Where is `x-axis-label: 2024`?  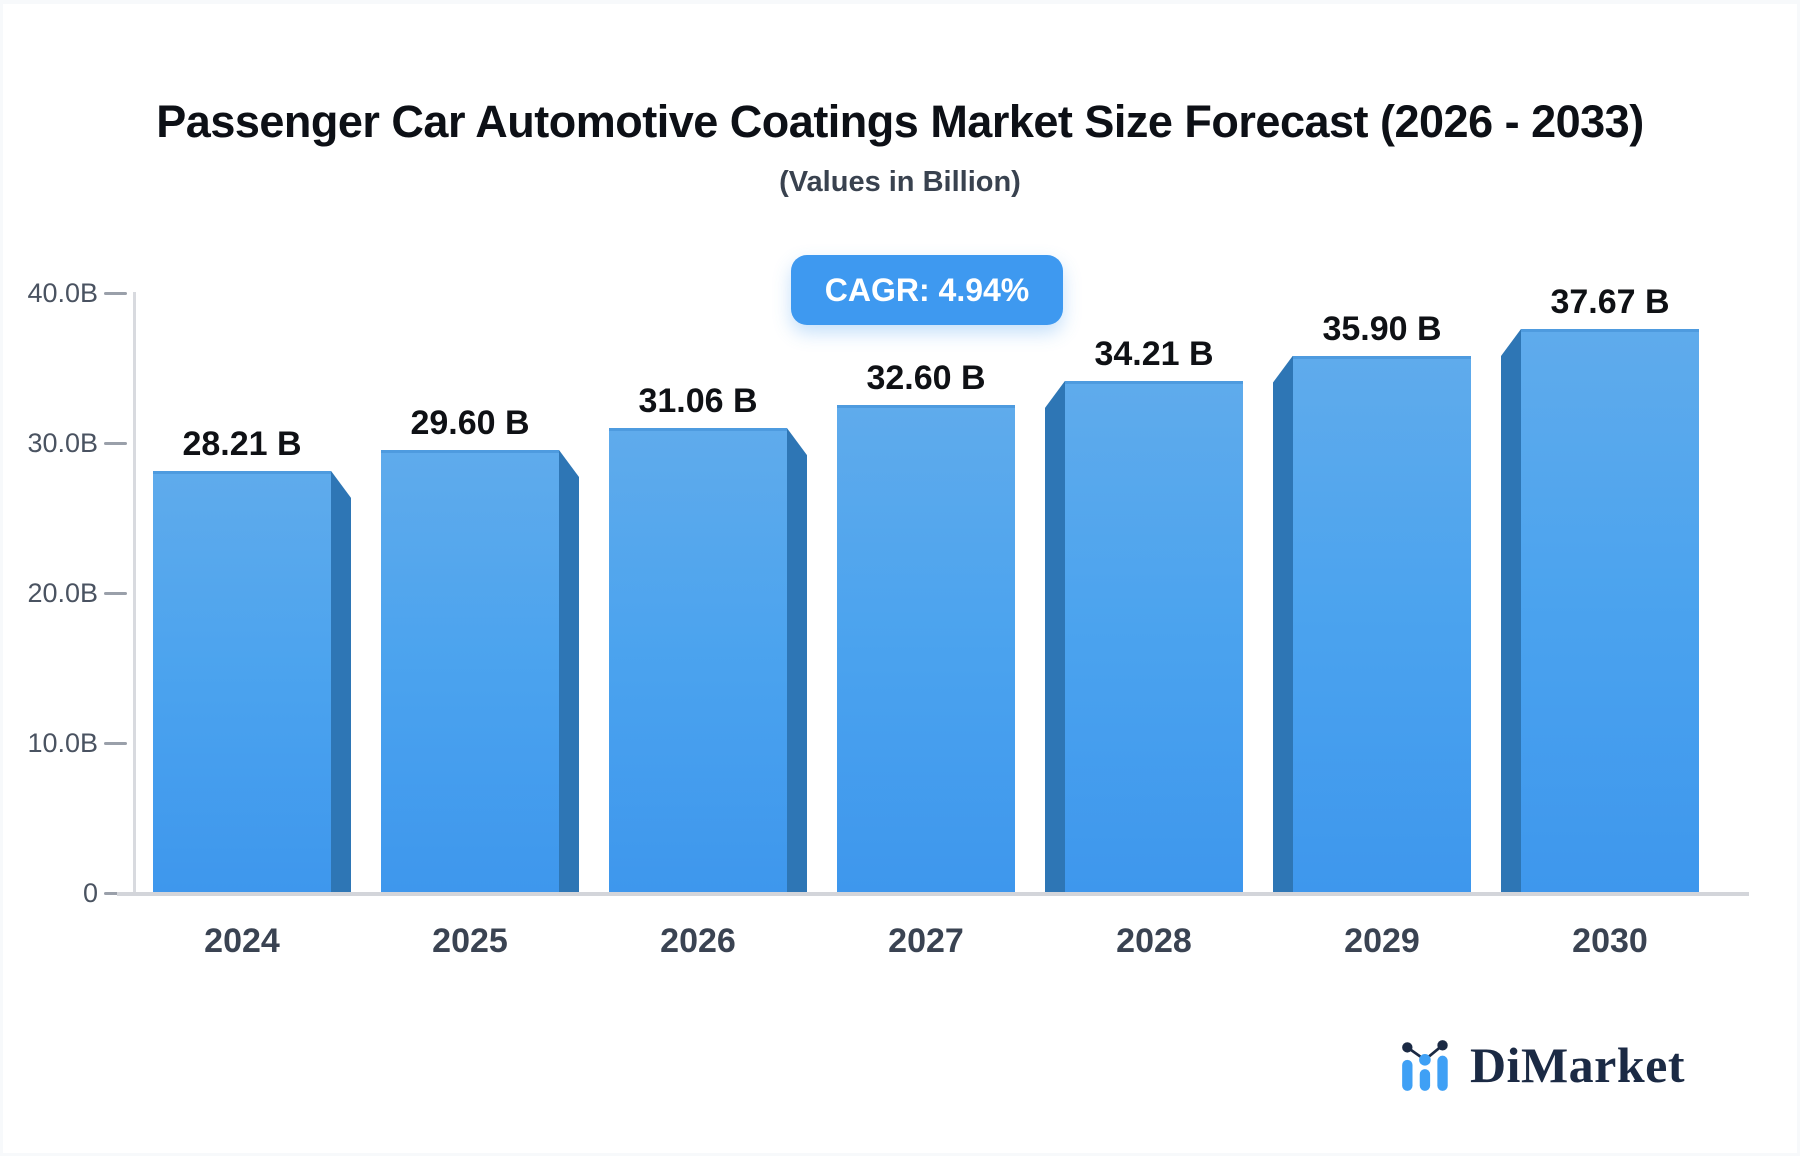 x-axis-label: 2024 is located at coordinates (242, 941).